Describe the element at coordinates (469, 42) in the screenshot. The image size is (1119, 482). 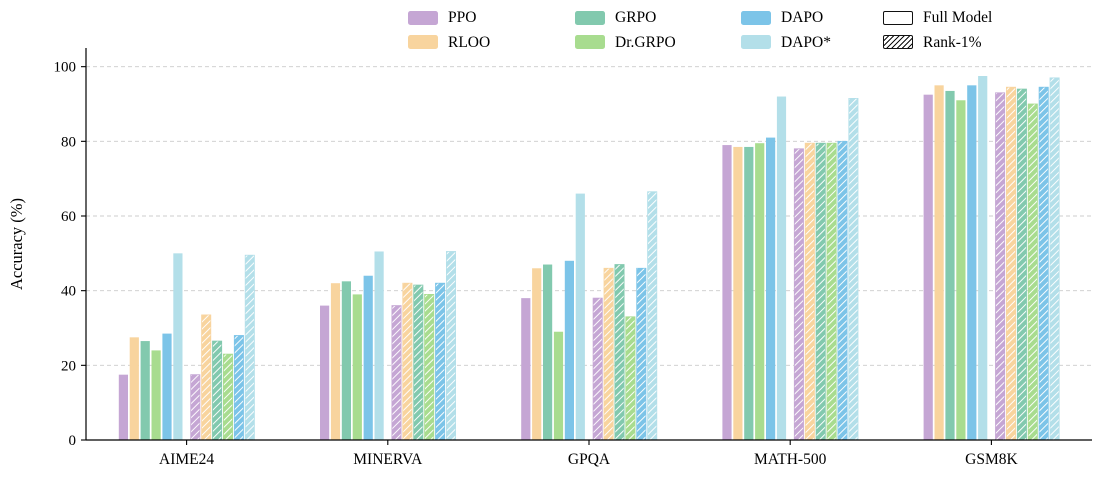
I see `legend-label: RLOO` at that location.